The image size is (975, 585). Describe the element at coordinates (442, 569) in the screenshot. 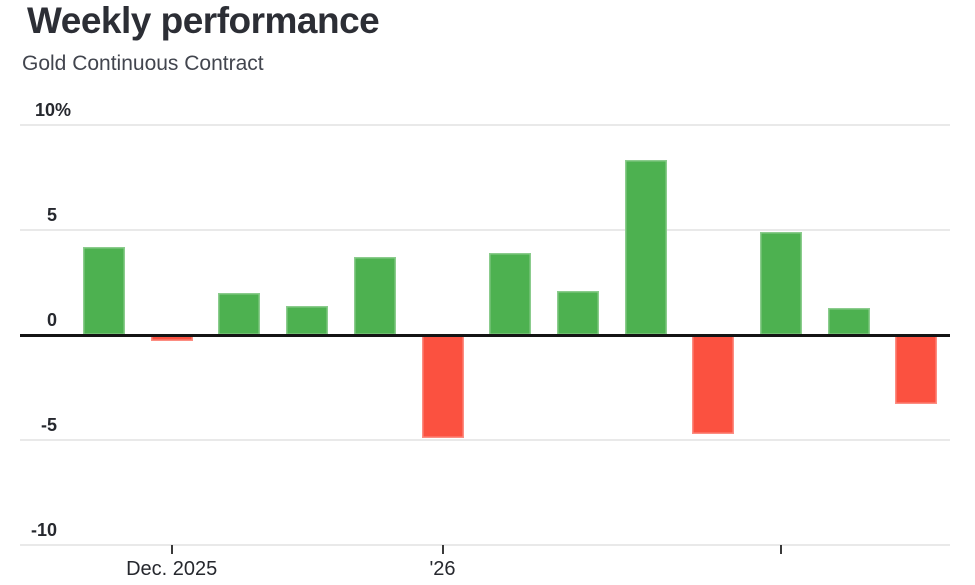

I see `x-axis-label: '26` at that location.